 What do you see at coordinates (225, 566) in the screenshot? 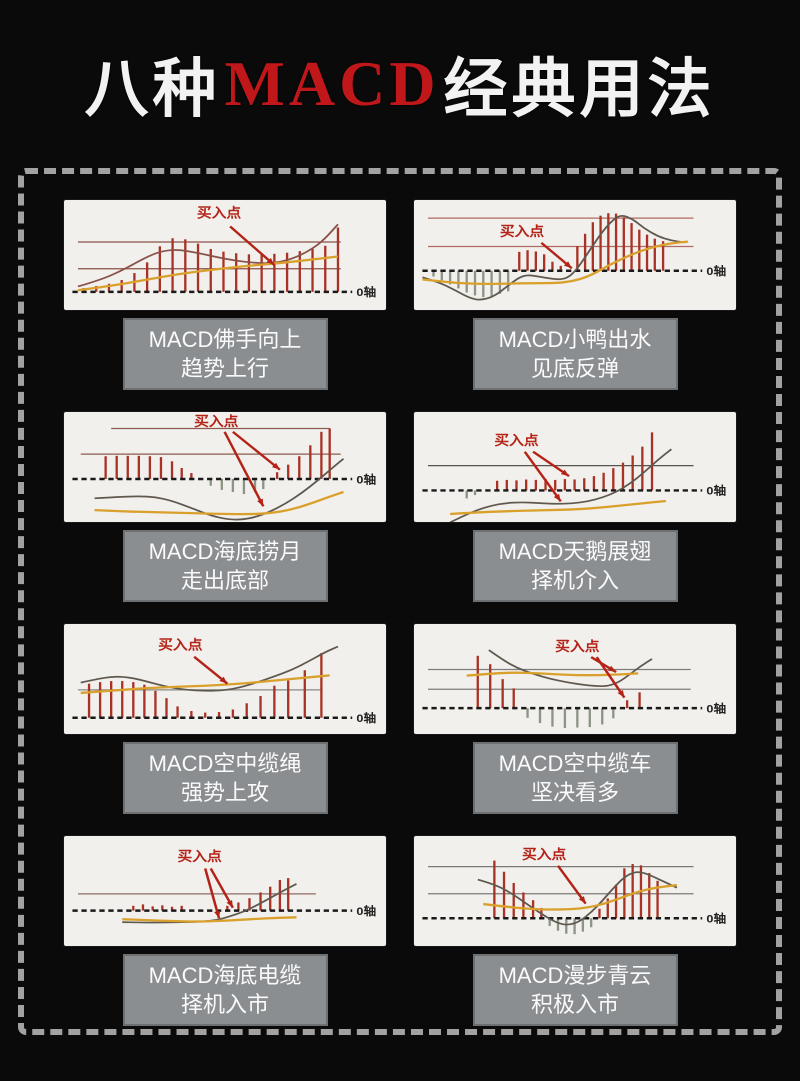
I see `caption-haidi-laoyue: MACD海底捞月 走出底部` at bounding box center [225, 566].